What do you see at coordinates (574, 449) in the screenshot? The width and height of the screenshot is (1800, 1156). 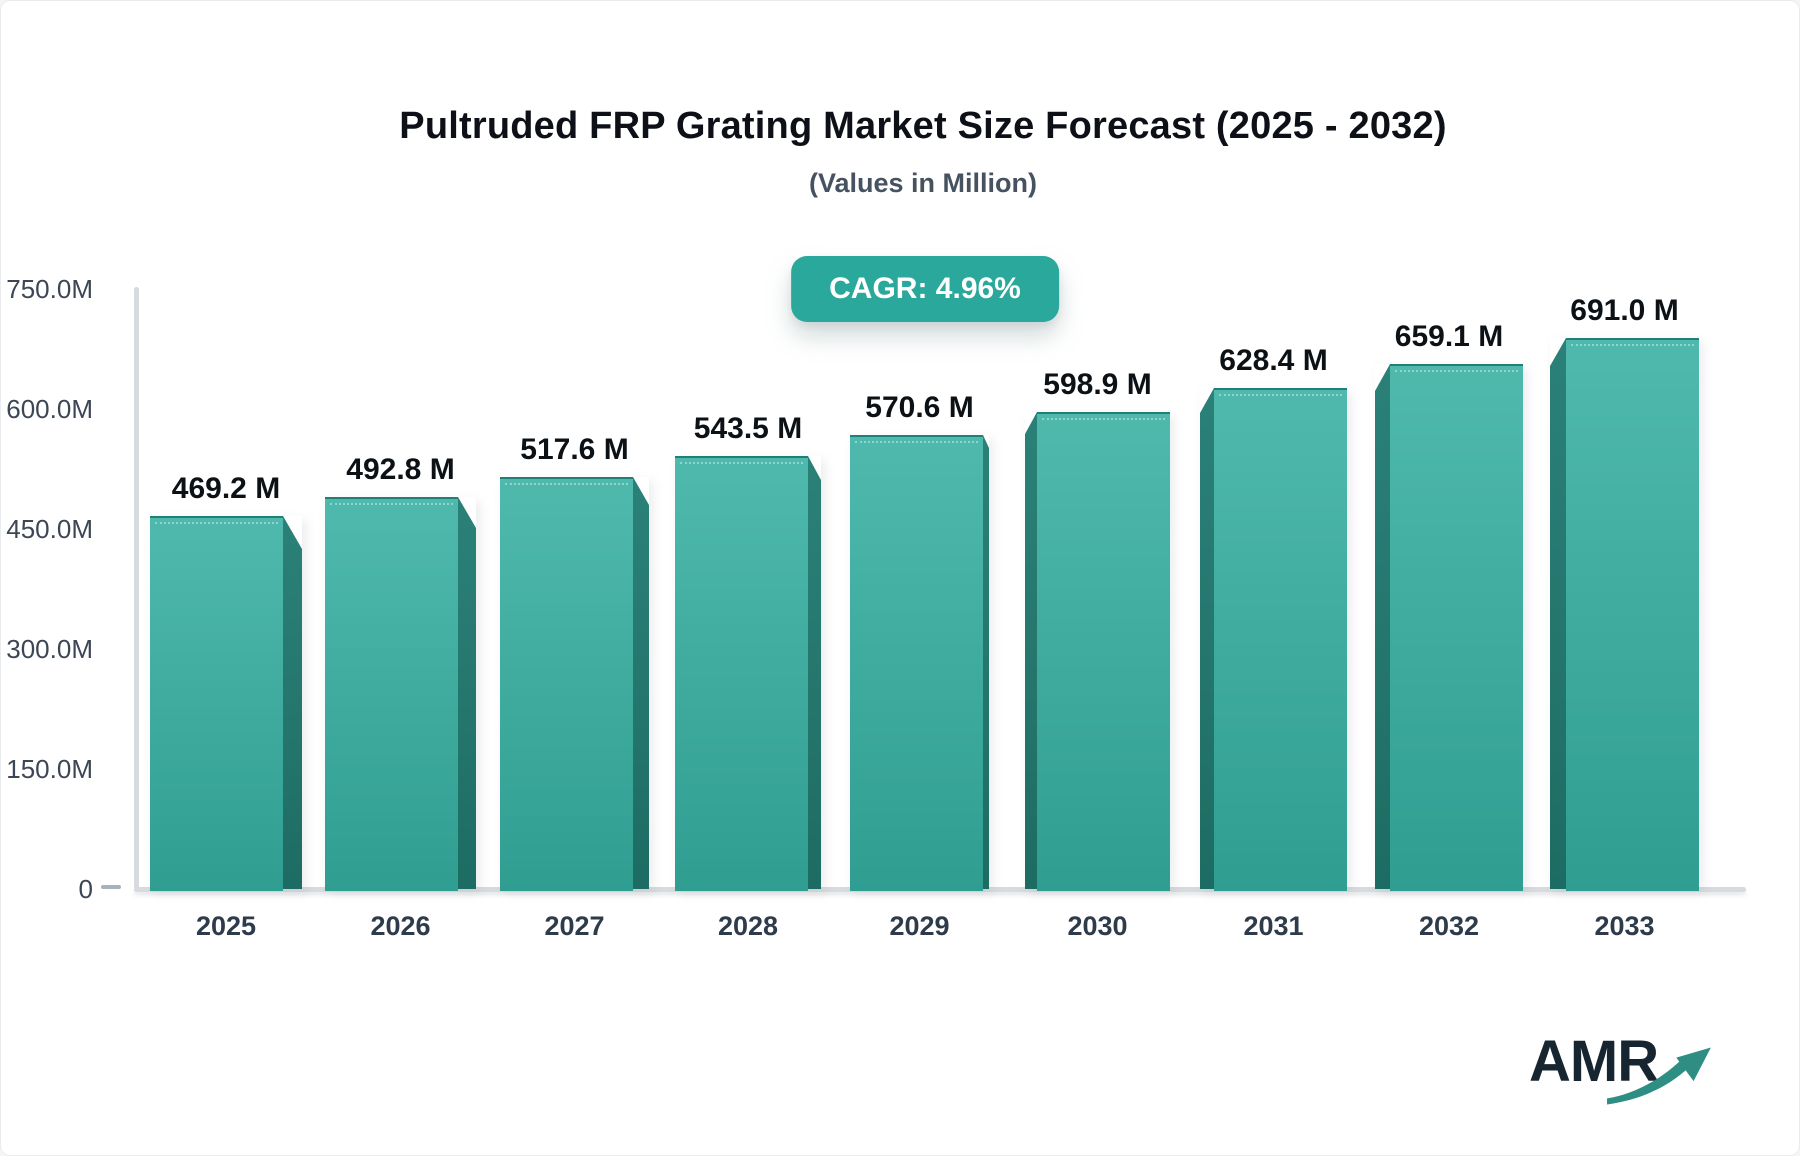 I see `bar-value-label: 517.6 M` at bounding box center [574, 449].